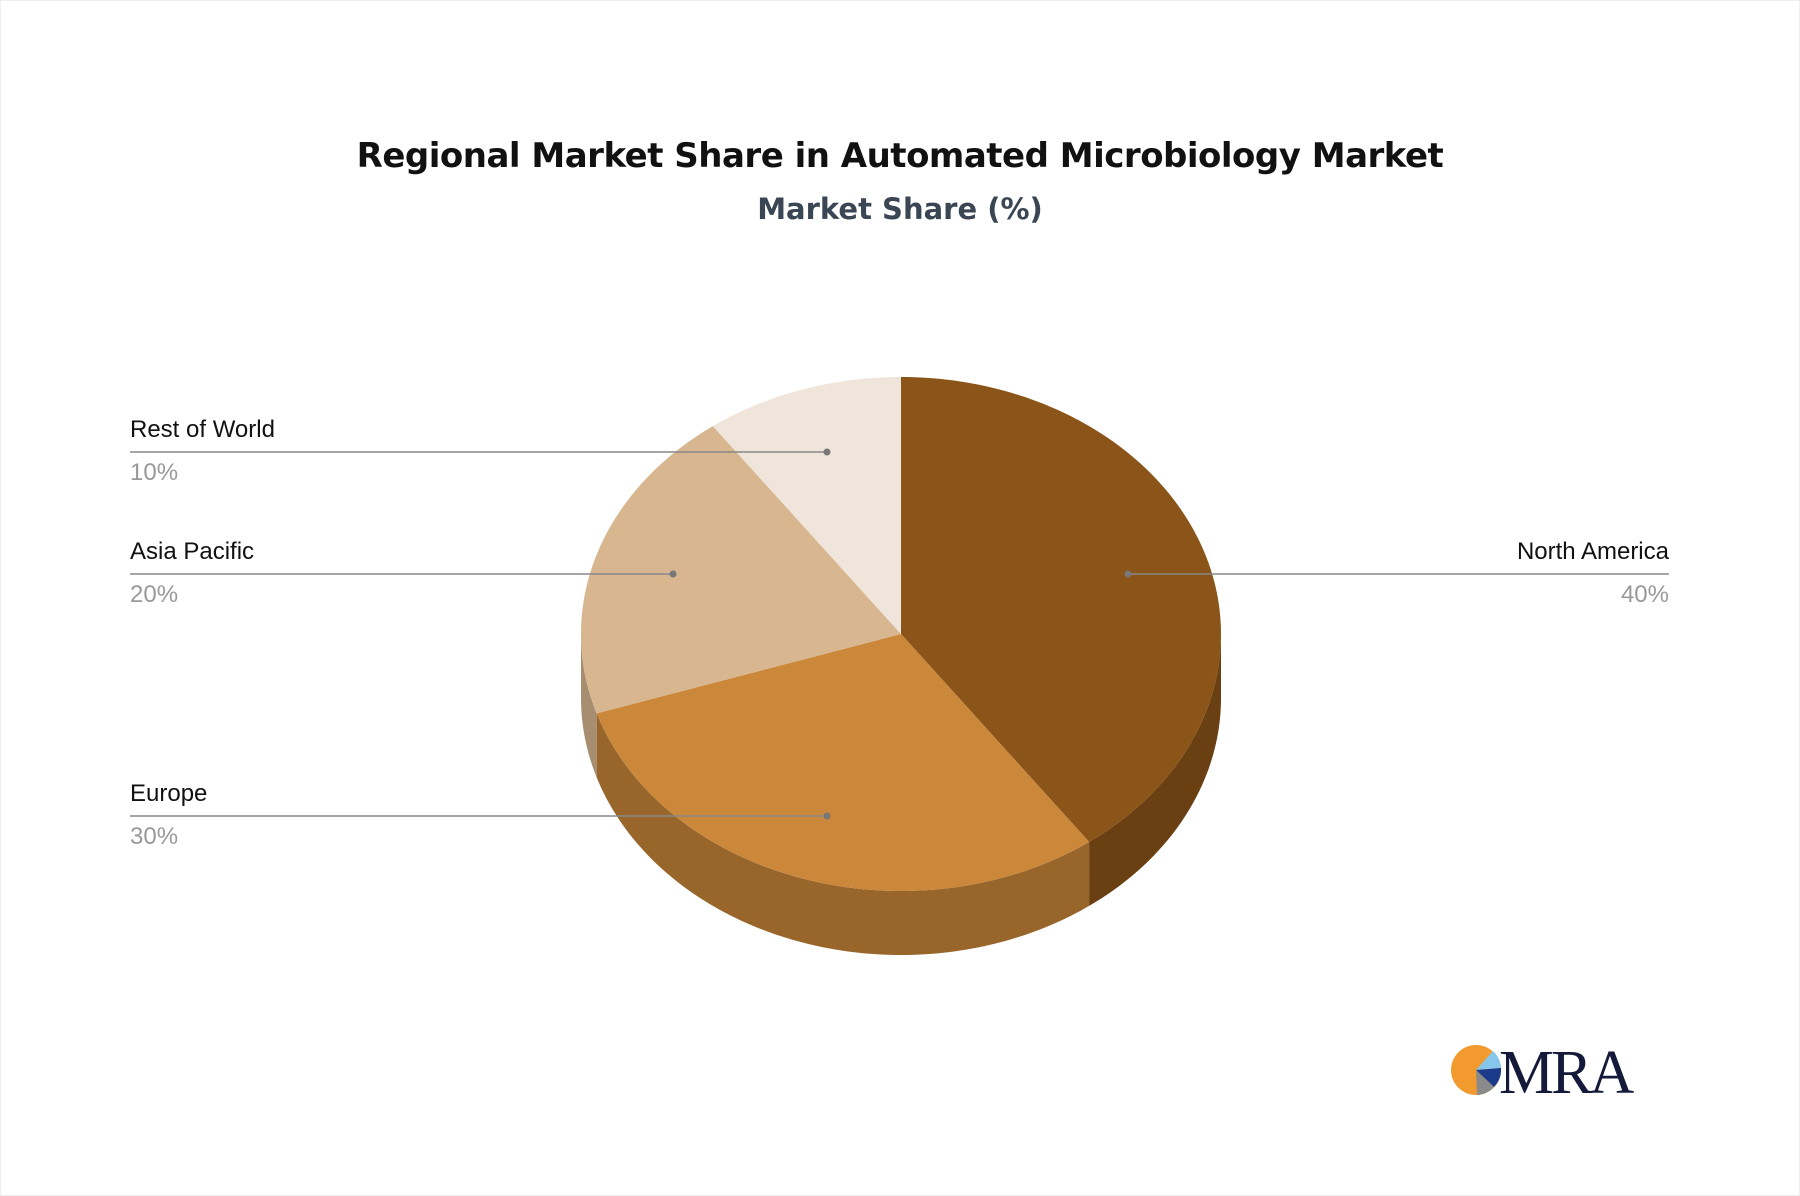  I want to click on leader-dot-rest-of-world, so click(827, 452).